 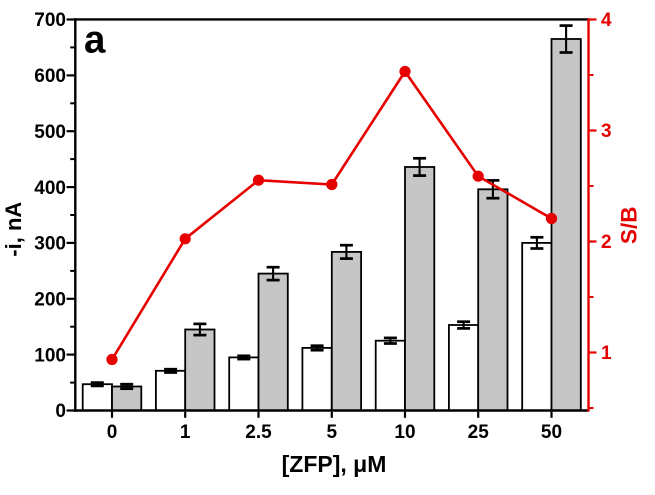 What do you see at coordinates (50, 244) in the screenshot?
I see `svg-text: 300` at bounding box center [50, 244].